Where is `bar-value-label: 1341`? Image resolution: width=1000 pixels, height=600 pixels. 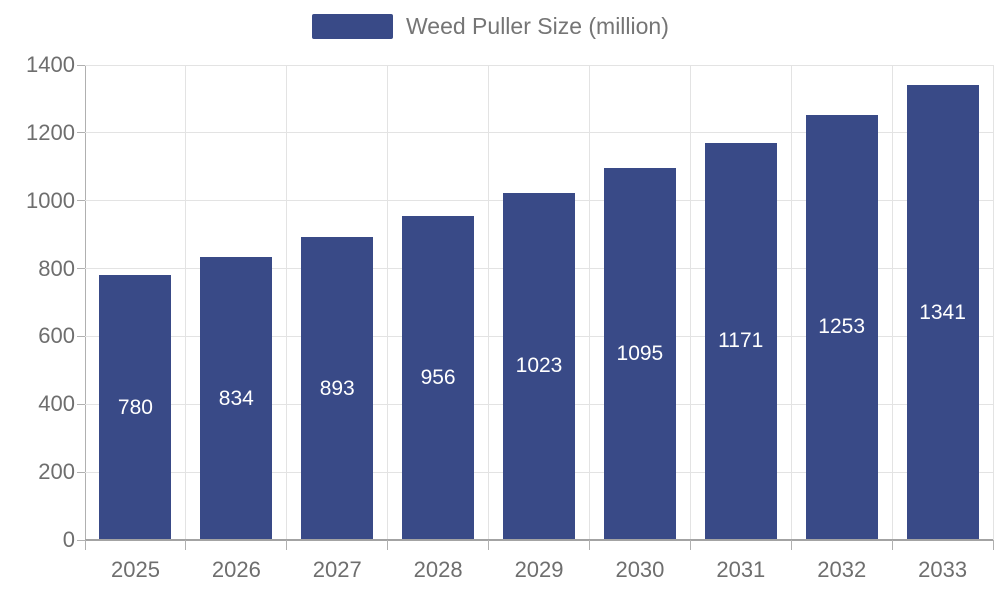 bar-value-label: 1341 is located at coordinates (942, 312).